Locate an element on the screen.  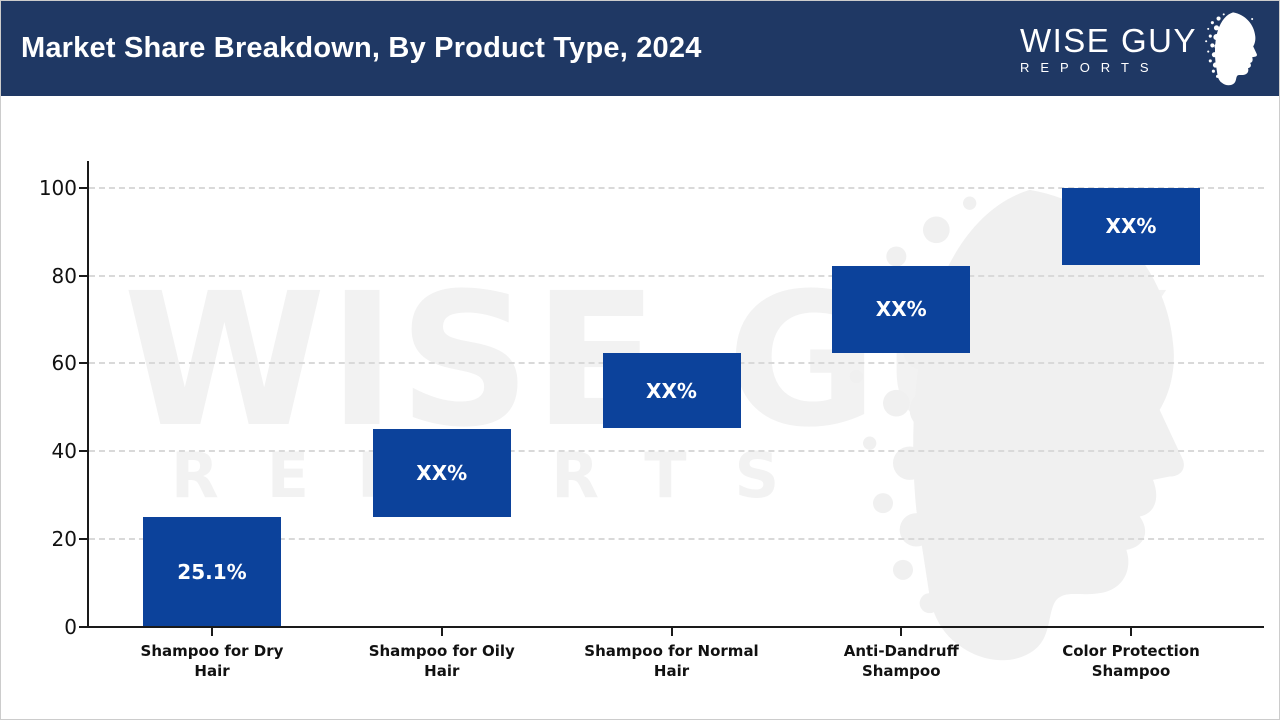
bar-anti-dandruff-shampoo: XX% is located at coordinates (901, 309).